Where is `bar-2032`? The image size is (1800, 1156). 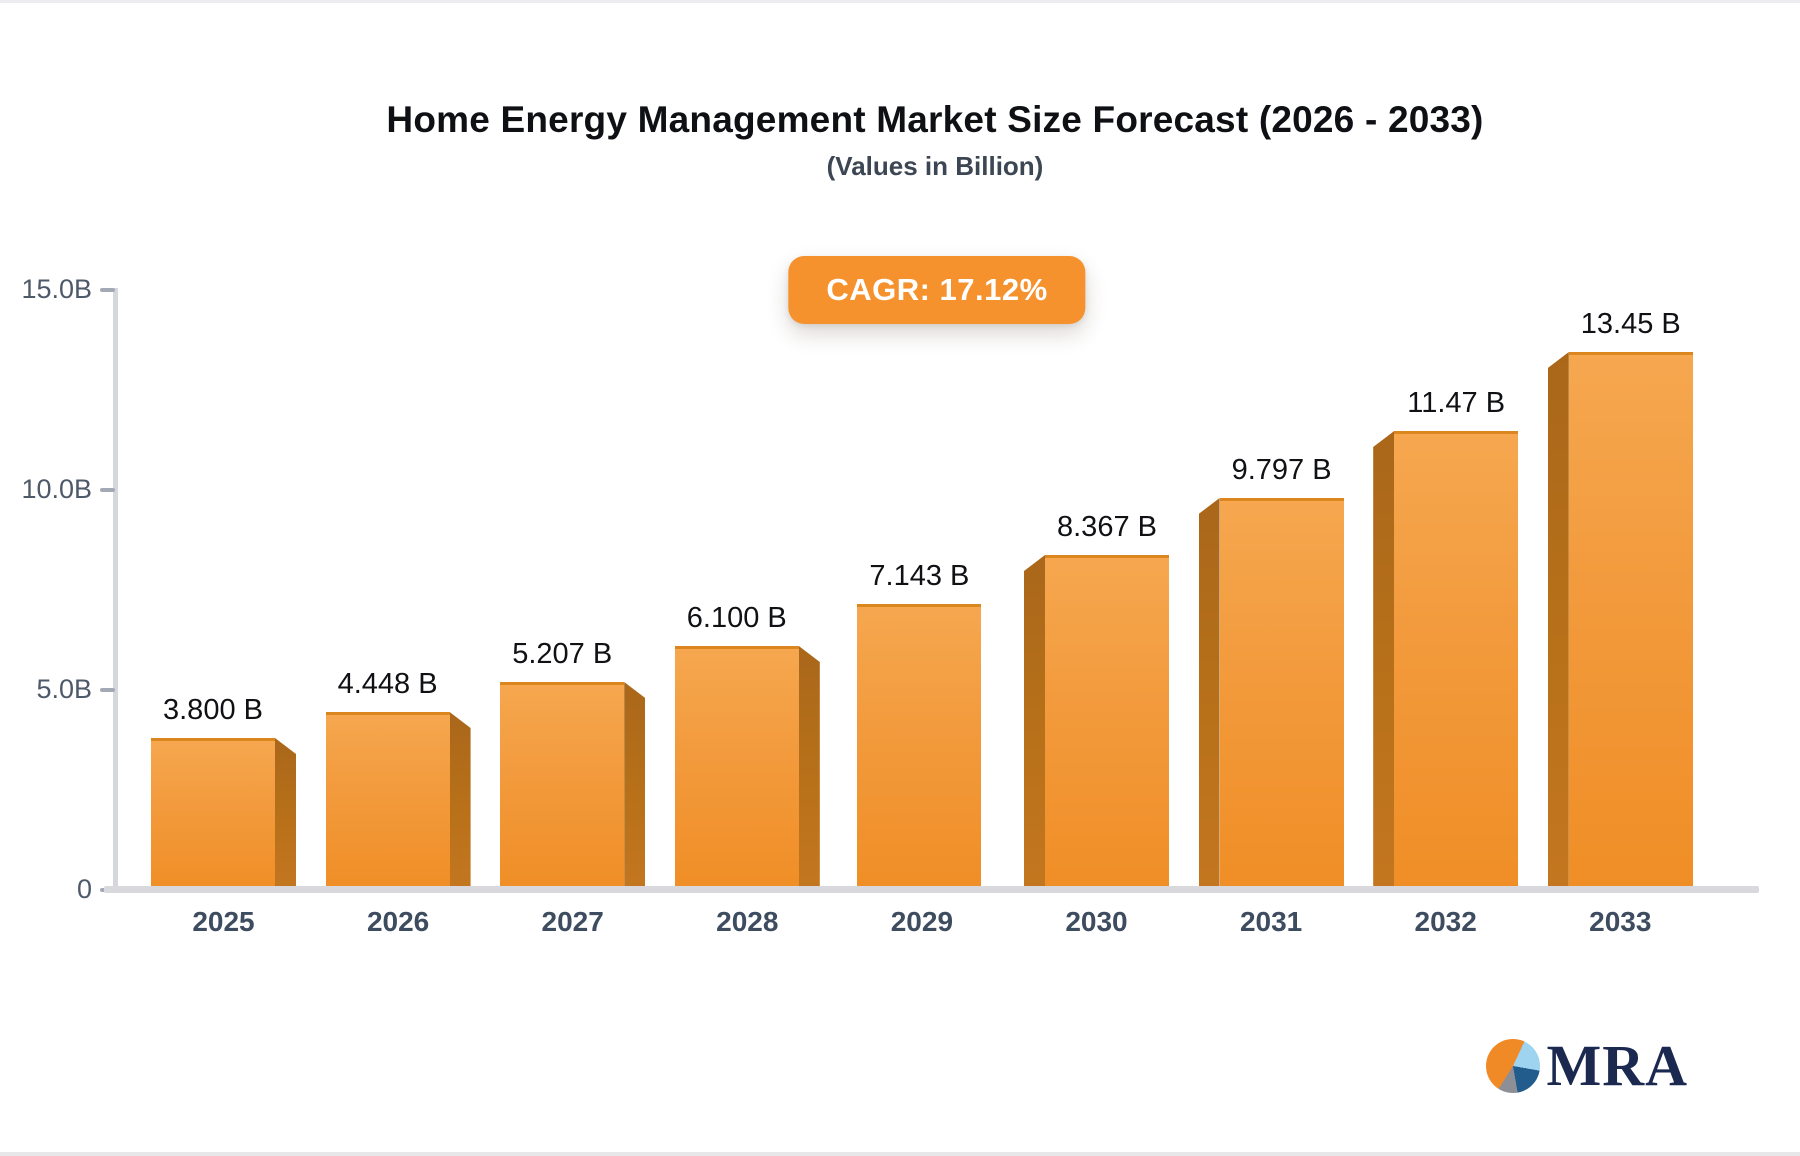
bar-2032 is located at coordinates (1456, 660).